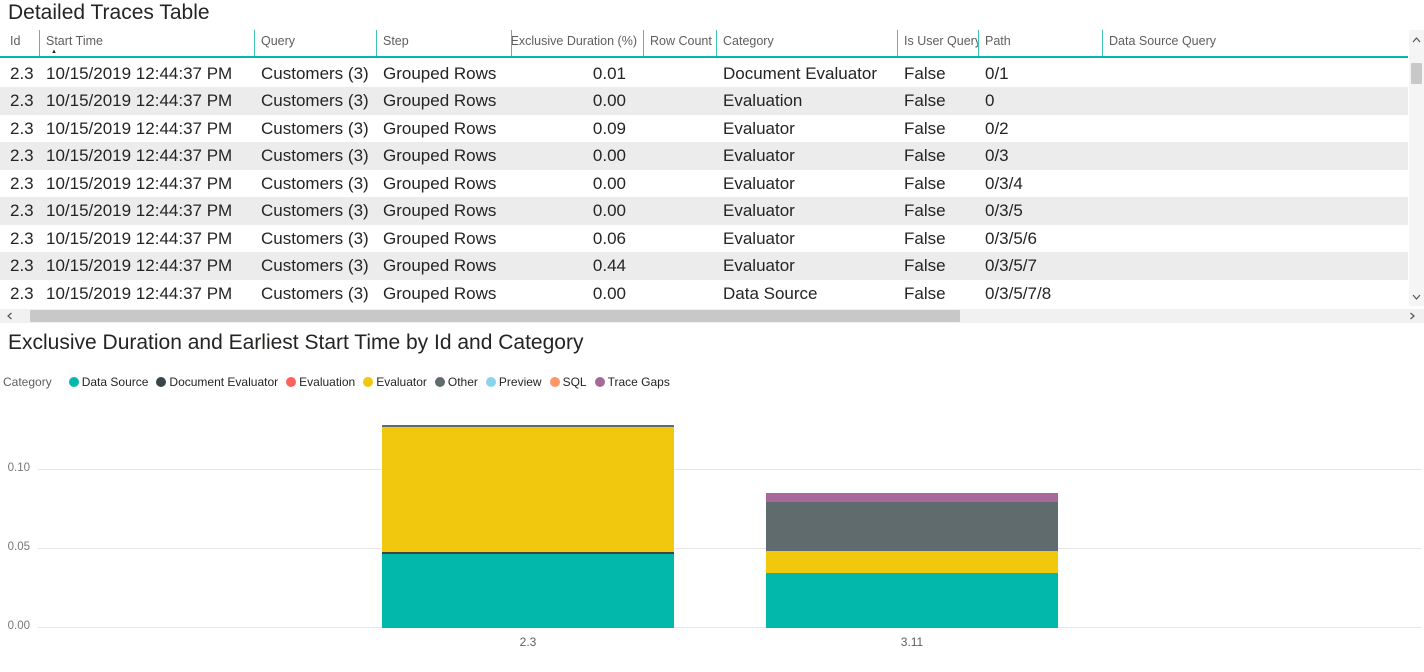 Image resolution: width=1424 pixels, height=672 pixels. I want to click on column-header-is-user-query: Is User Query, so click(938, 43).